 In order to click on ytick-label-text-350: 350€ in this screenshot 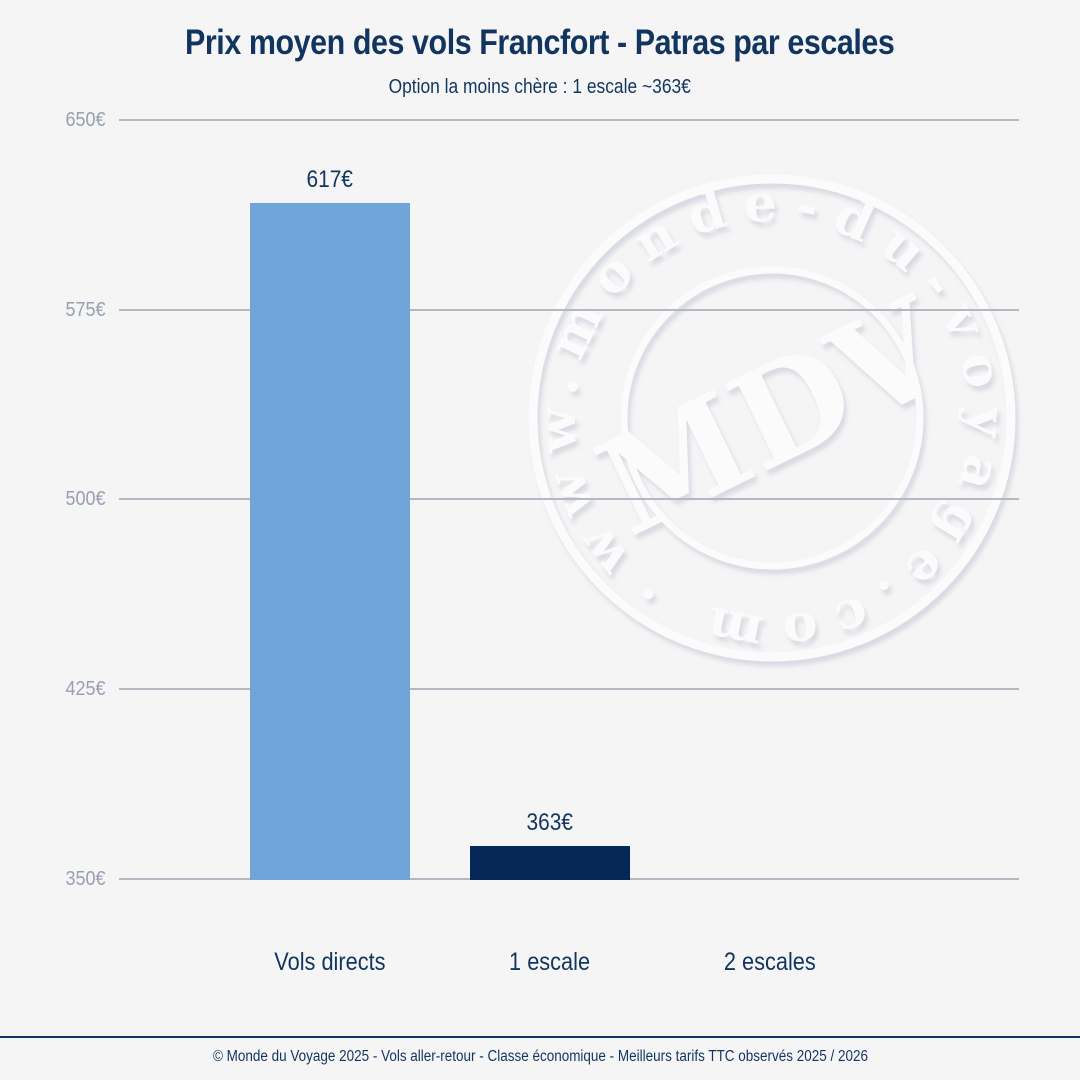, I will do `click(84, 878)`.